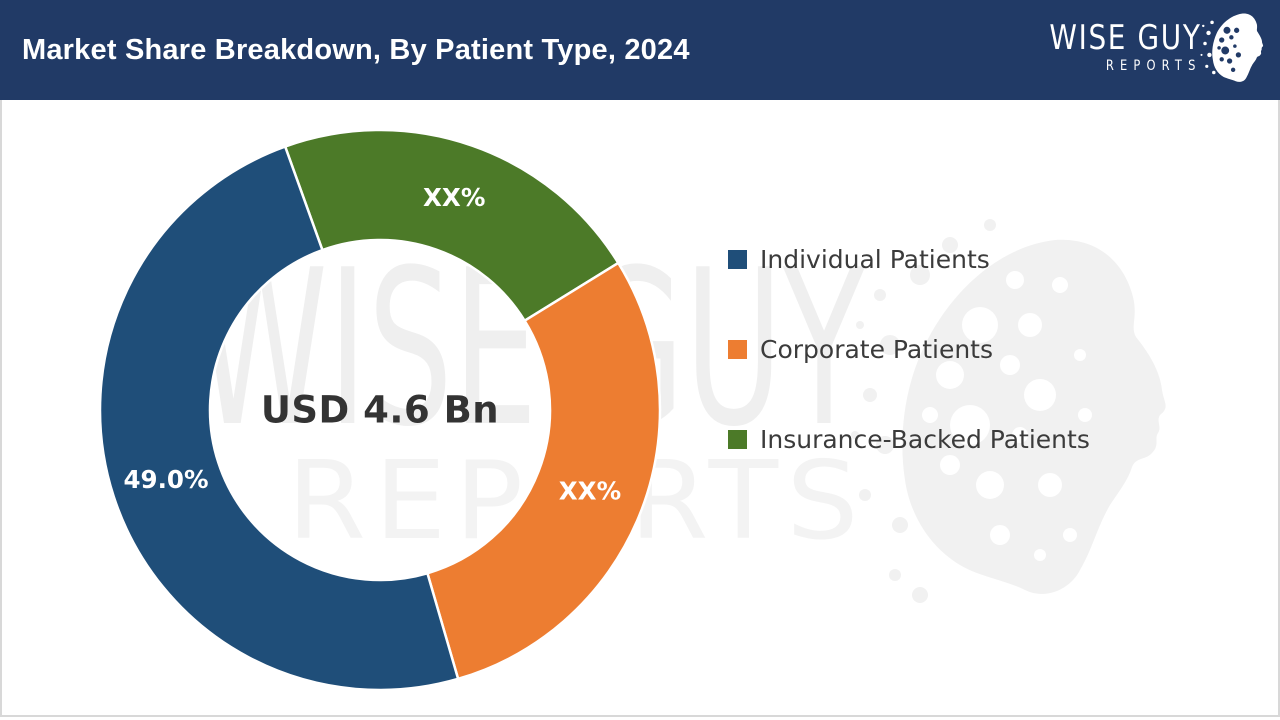 This screenshot has height=720, width=1280. What do you see at coordinates (876, 349) in the screenshot?
I see `legend-label: Corporate Patients` at bounding box center [876, 349].